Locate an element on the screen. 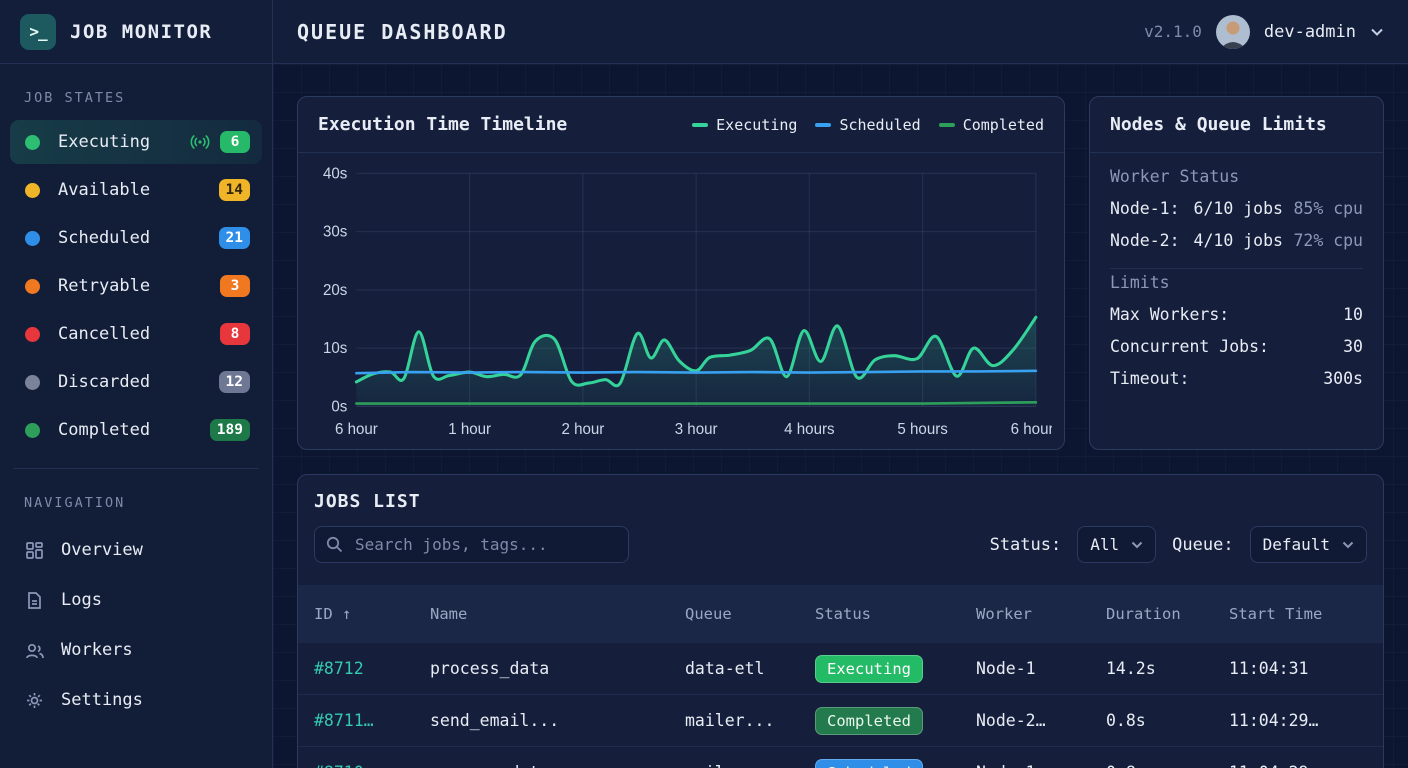  sidebar-item-cancelled: Cancelled 8 is located at coordinates (136, 334).